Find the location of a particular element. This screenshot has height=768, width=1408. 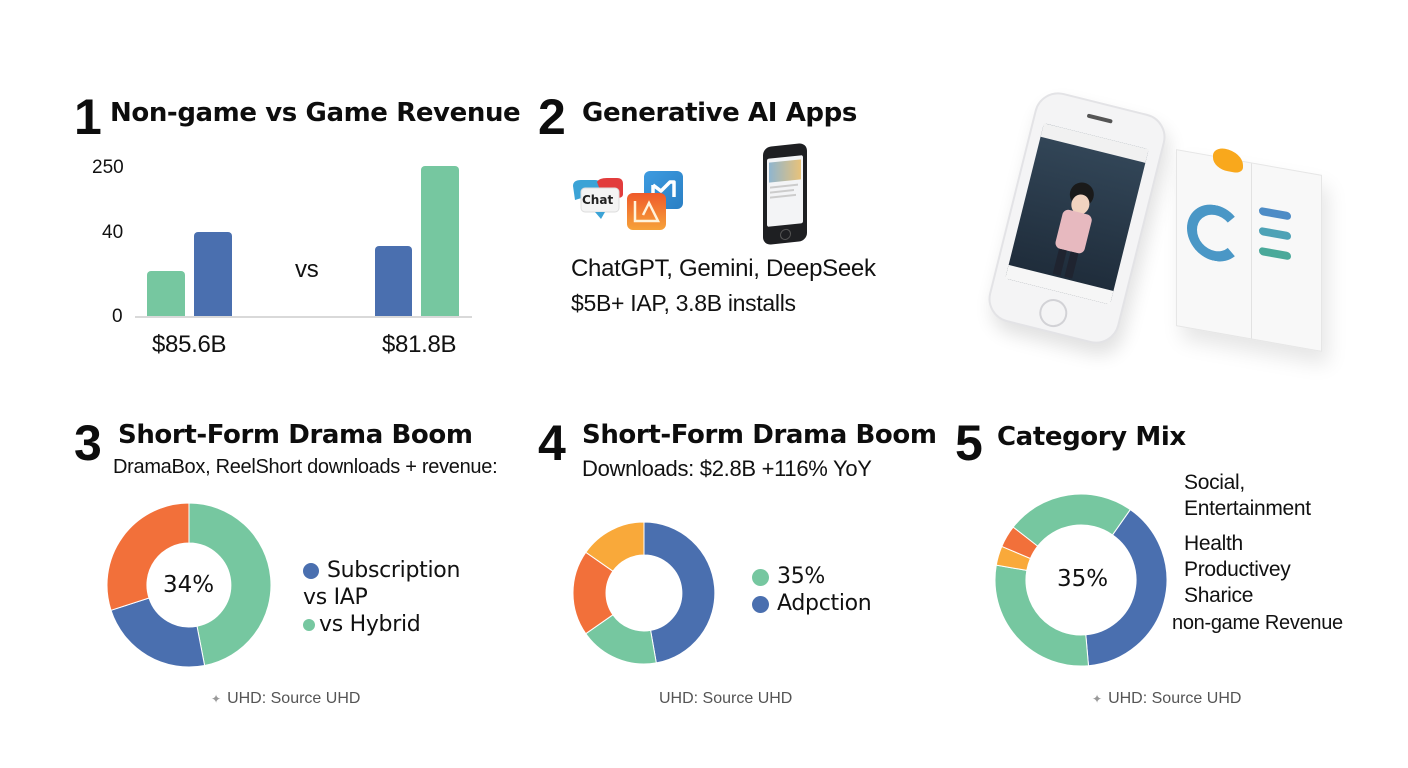

y-tick-250: 250 is located at coordinates (108, 167).